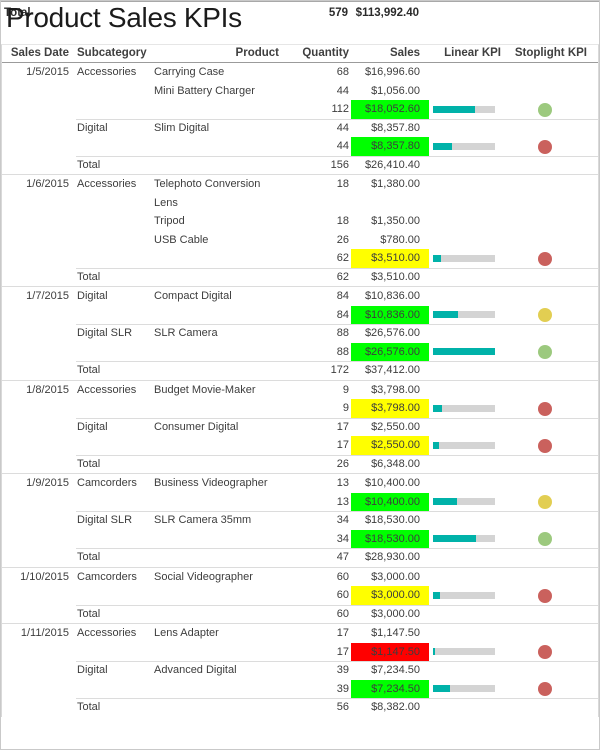 Image resolution: width=602 pixels, height=752 pixels. Describe the element at coordinates (390, 538) in the screenshot. I see `sales-cell-highlight: $18,530.00` at that location.